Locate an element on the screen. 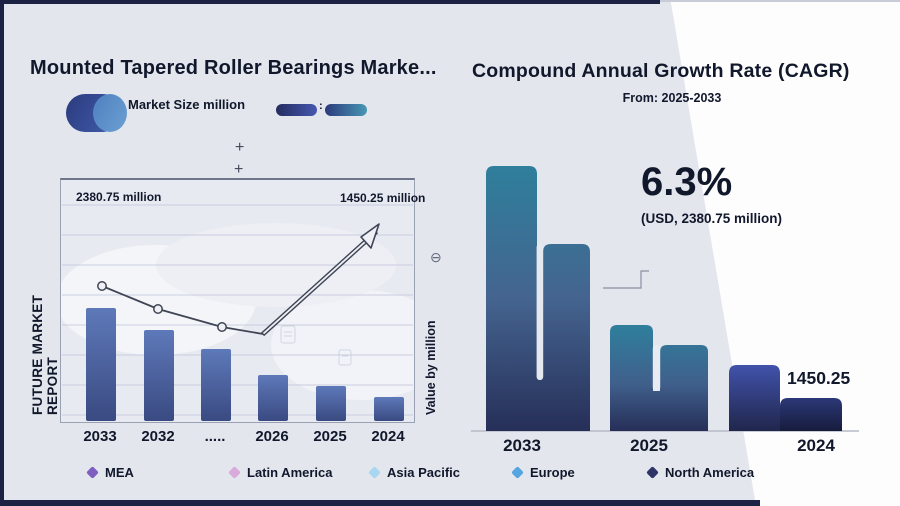 The image size is (900, 506). legend-item-north-america: North America is located at coordinates (700, 472).